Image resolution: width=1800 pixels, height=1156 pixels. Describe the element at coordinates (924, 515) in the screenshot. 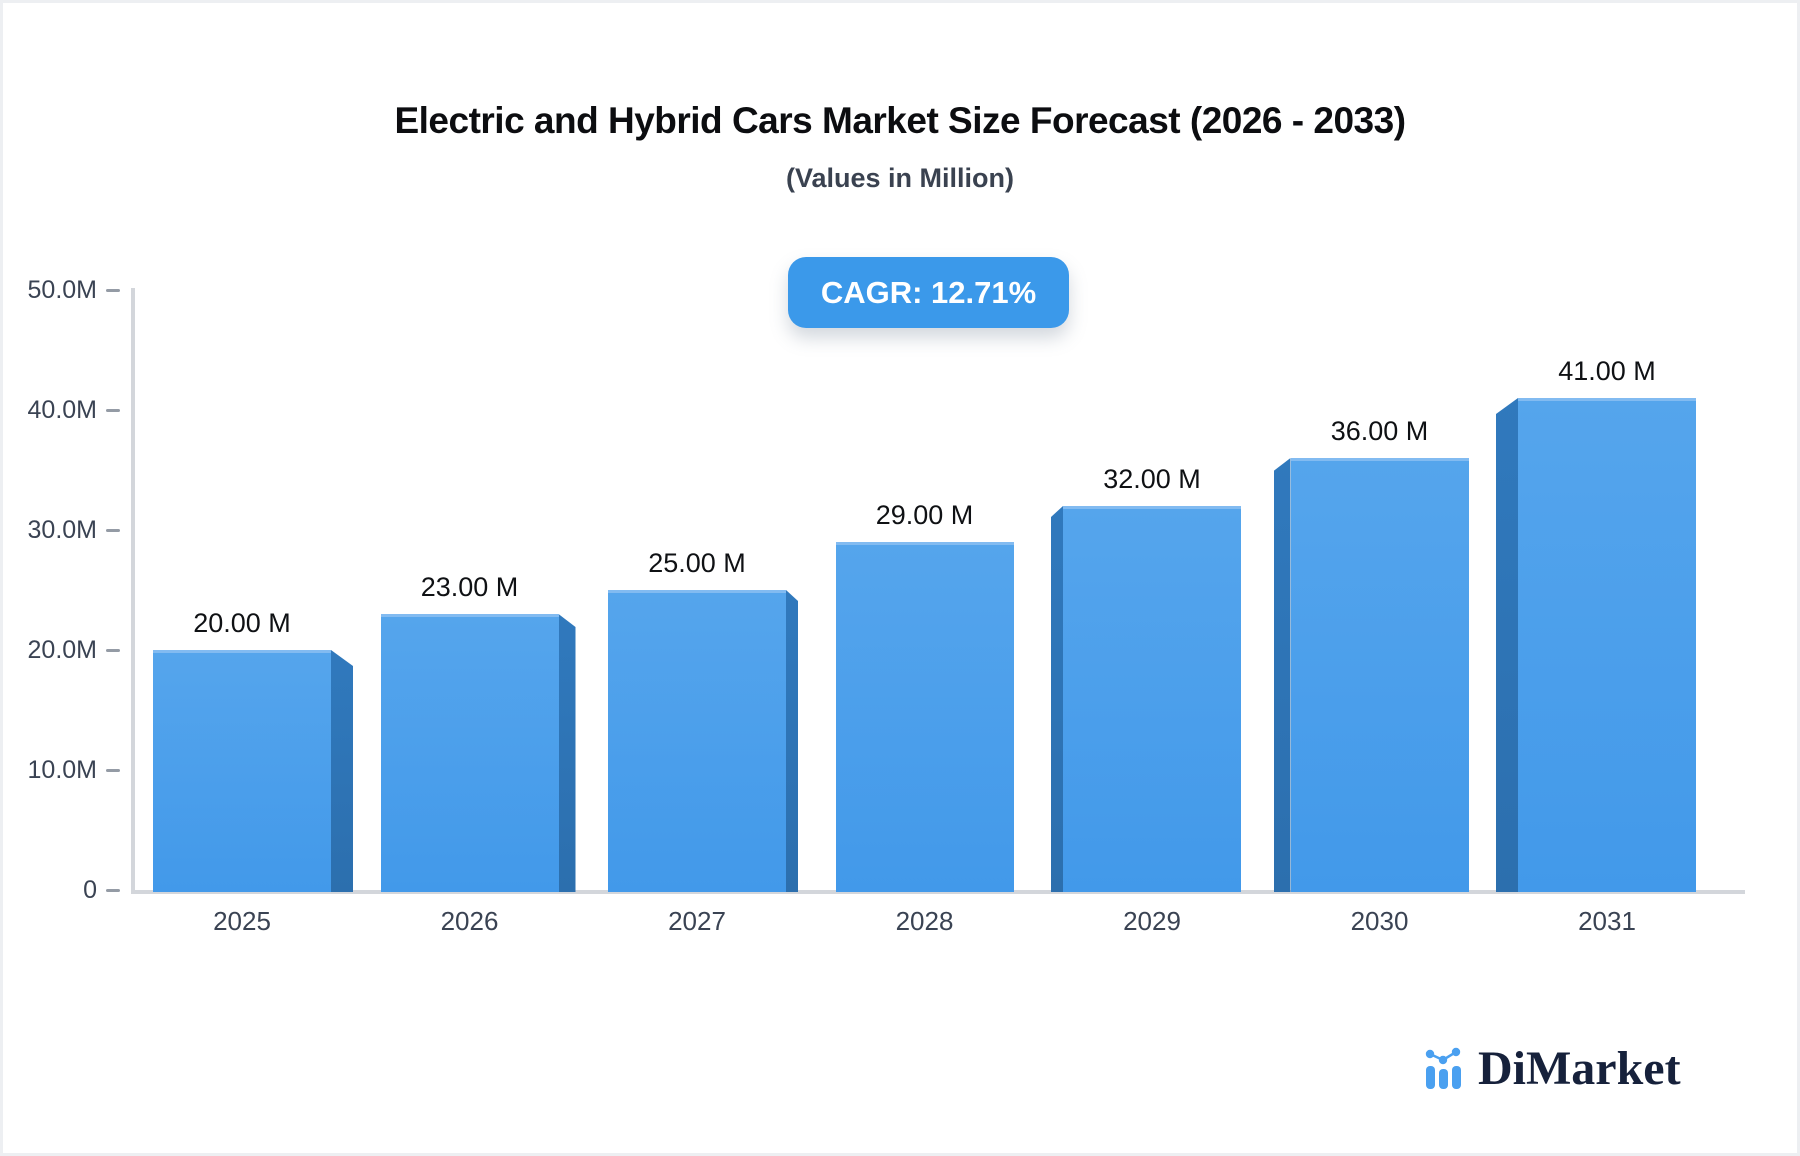

I see `bar-value-label: 29.00 M` at that location.